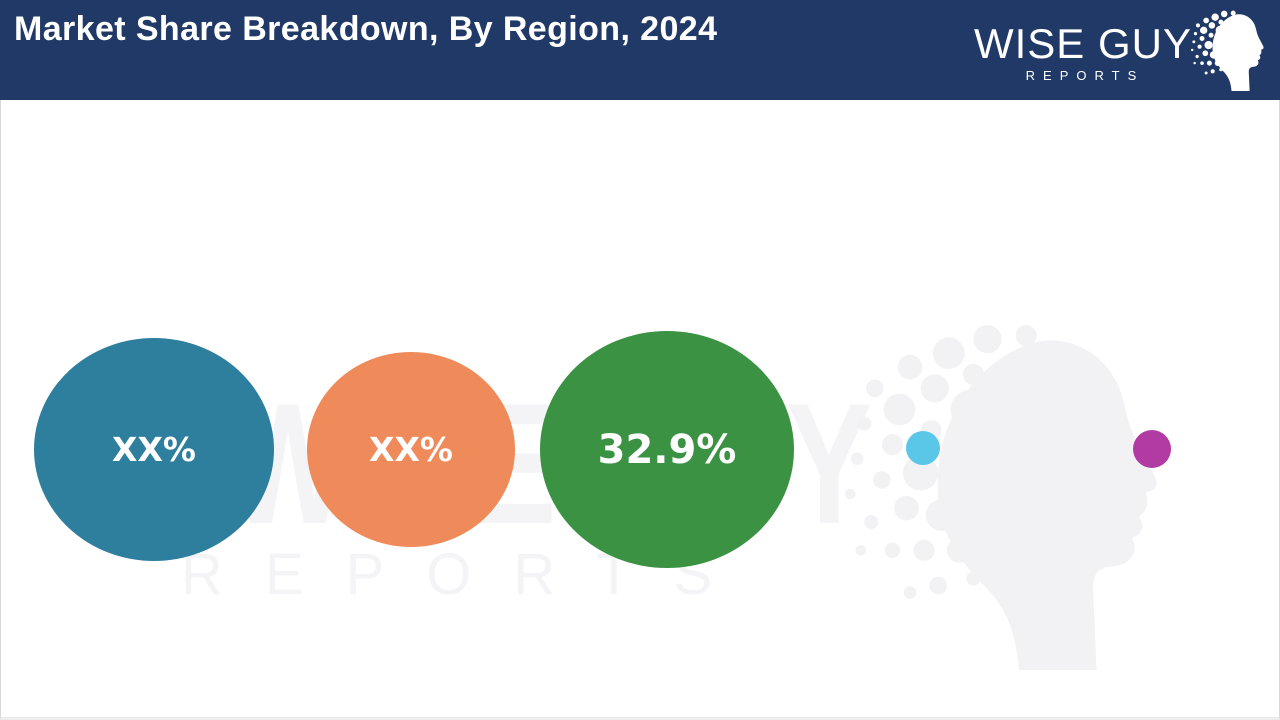 Image resolution: width=1280 pixels, height=720 pixels. What do you see at coordinates (1225, 50) in the screenshot?
I see `wiseguy-head-icon` at bounding box center [1225, 50].